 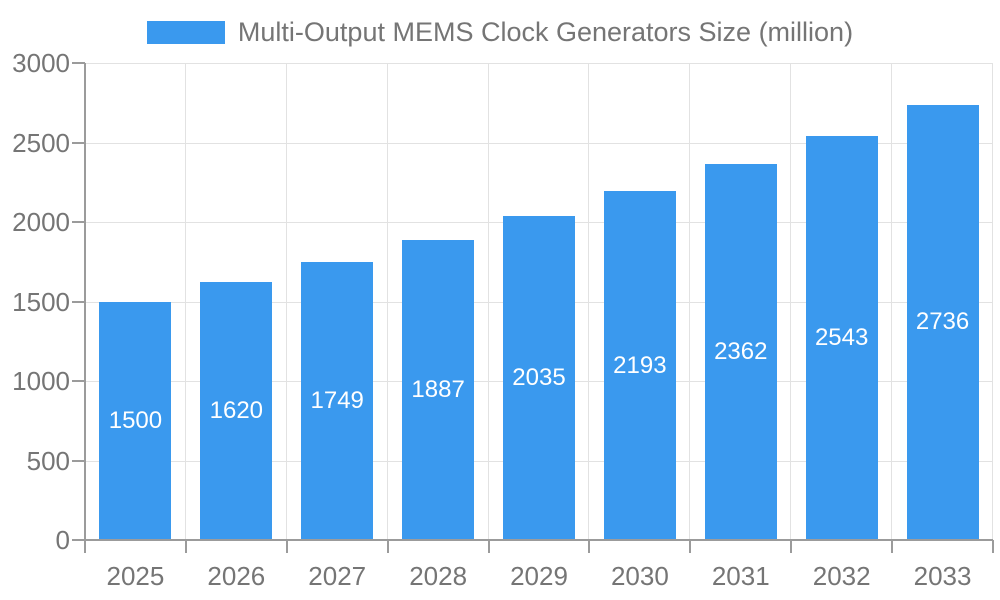 What do you see at coordinates (62, 540) in the screenshot?
I see `y-axis-tick-label: 0` at bounding box center [62, 540].